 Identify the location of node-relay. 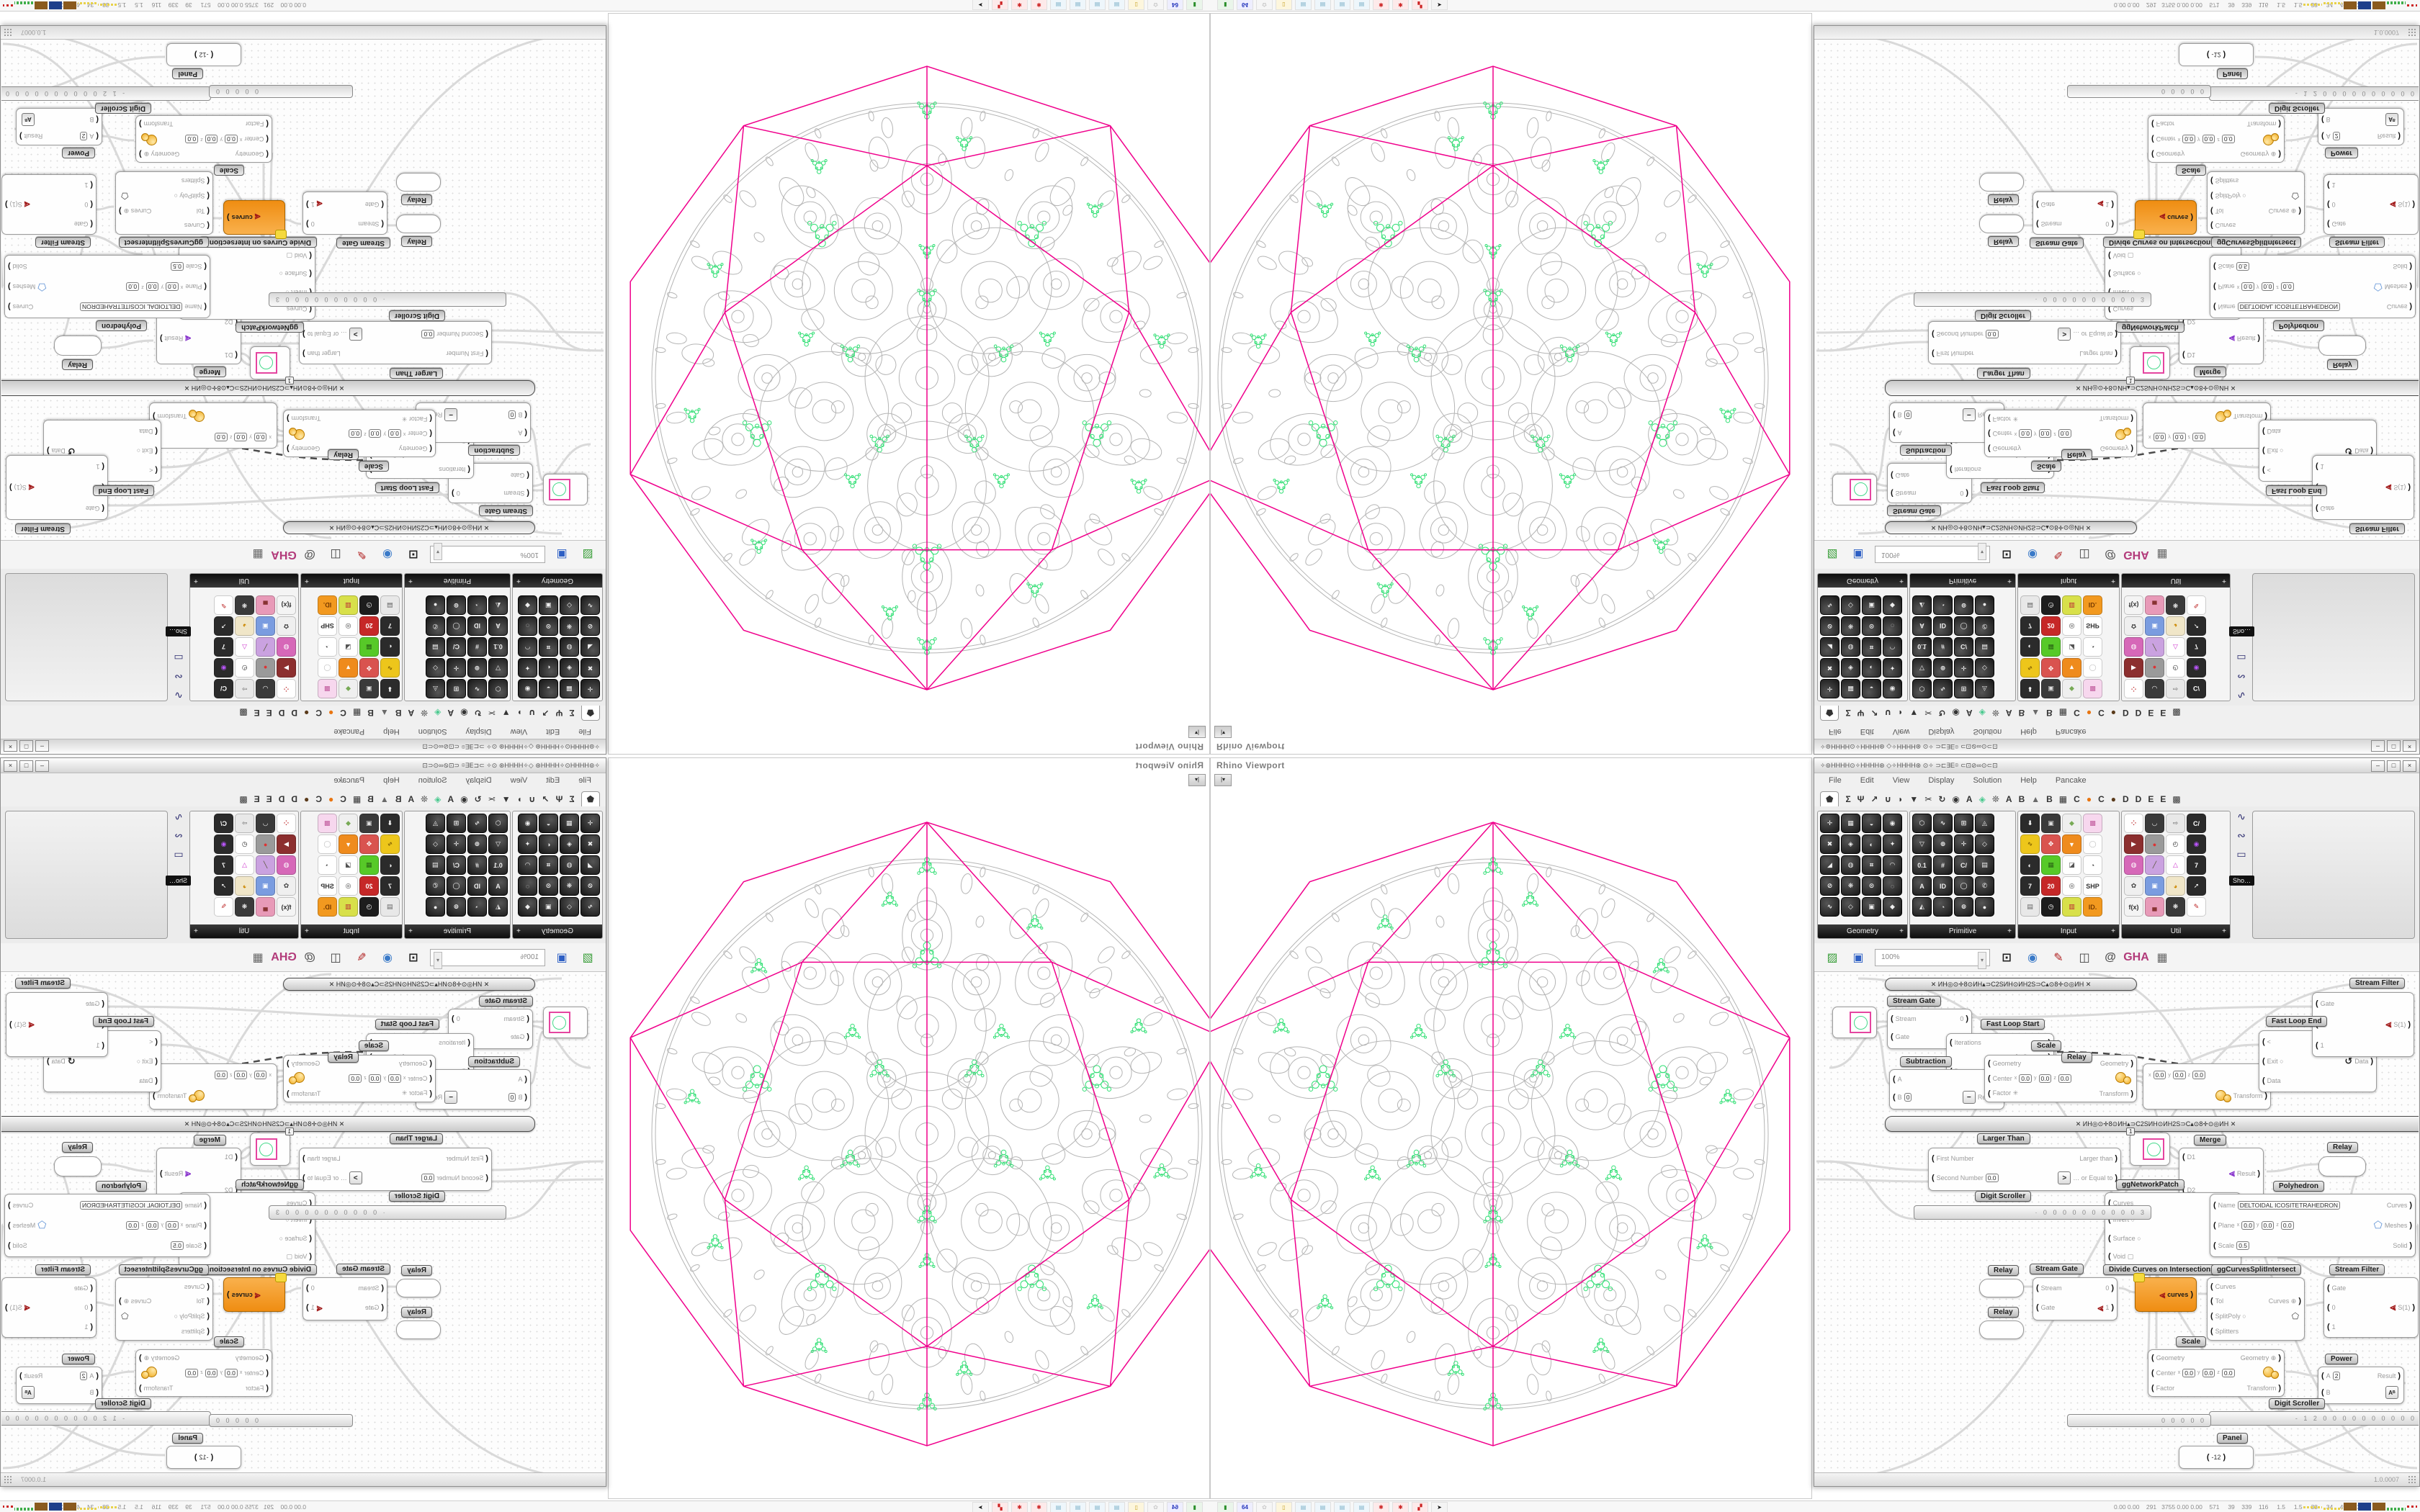
(78, 1166).